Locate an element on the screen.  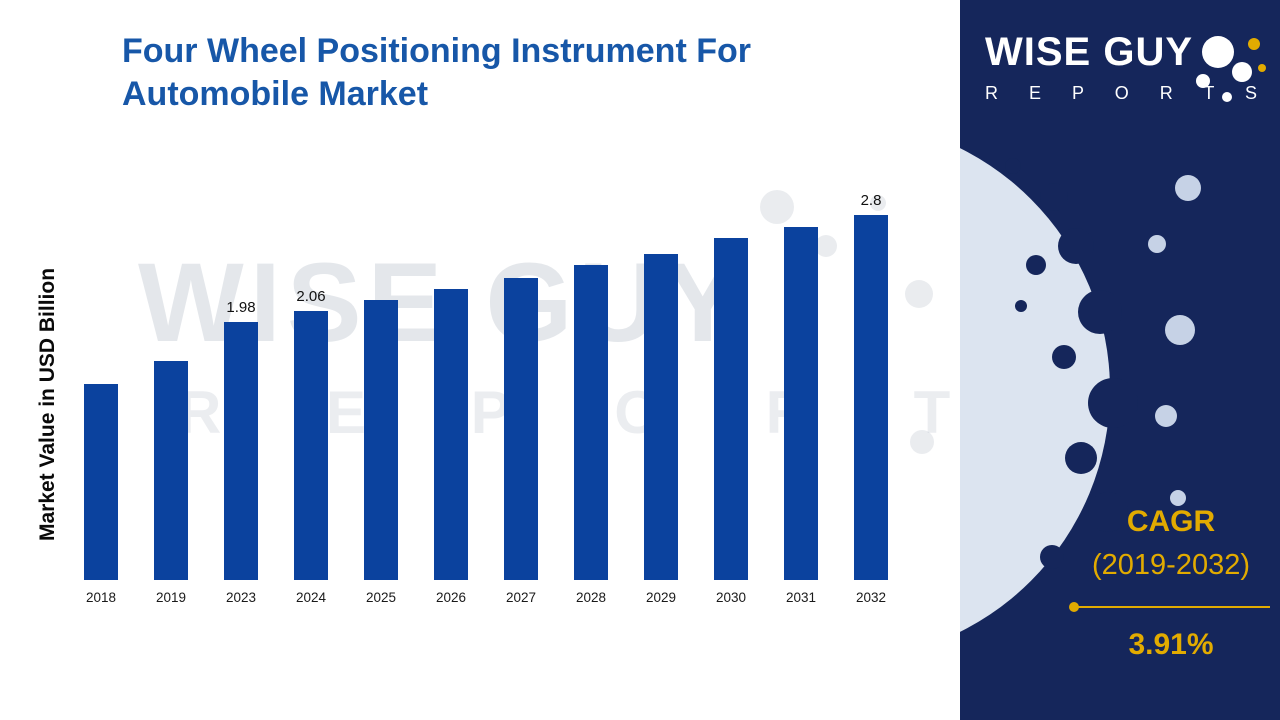
bar-value-label: 1.98 is located at coordinates (241, 307).